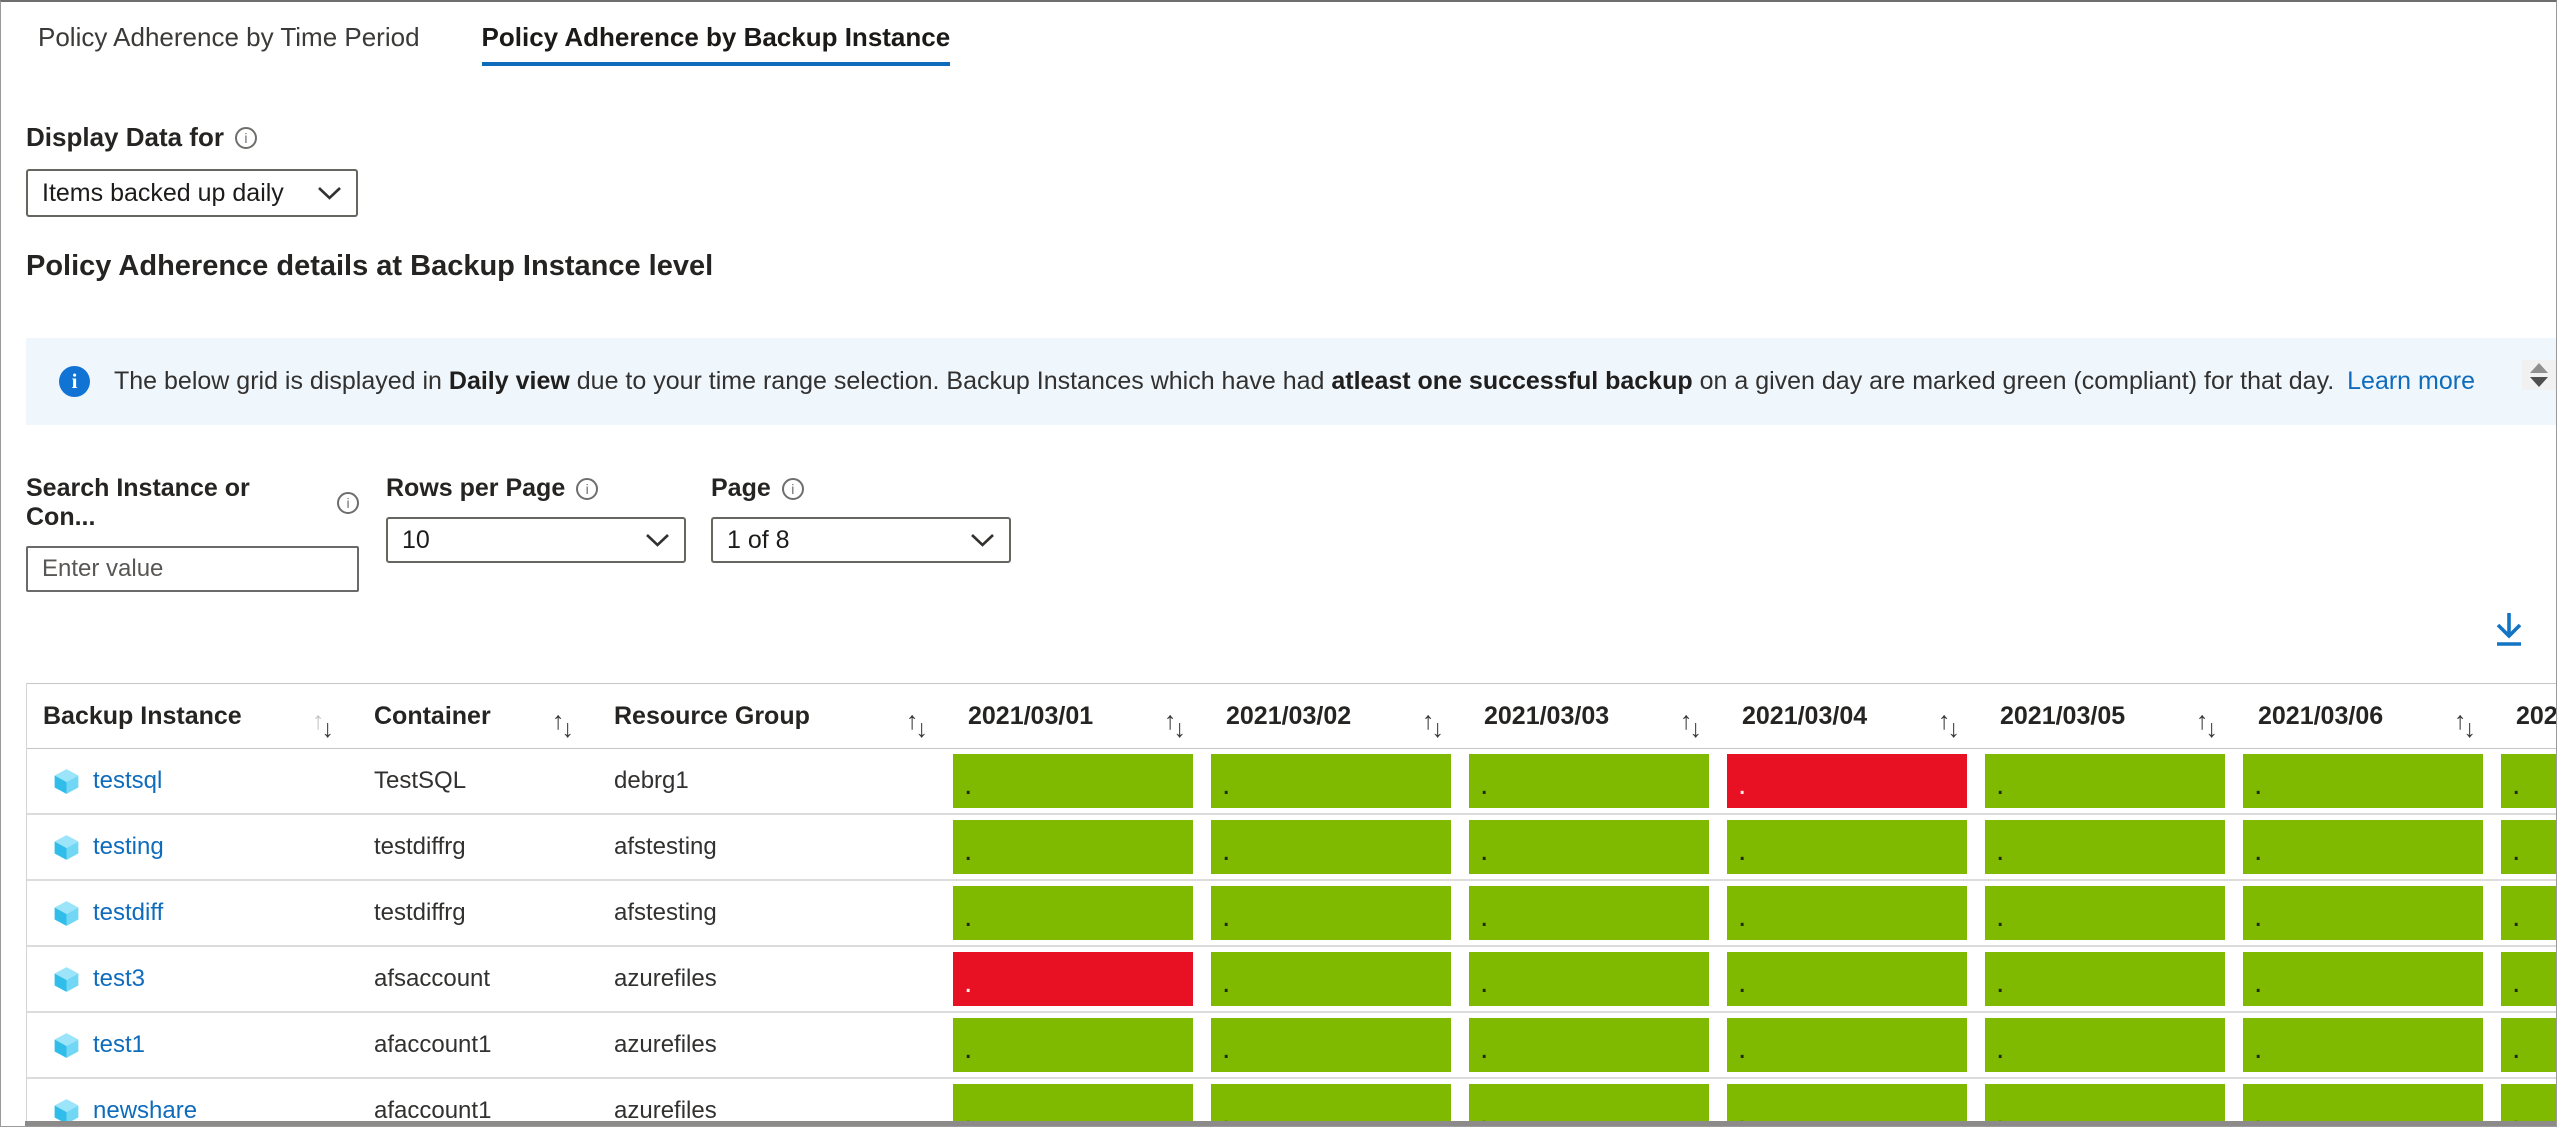  Describe the element at coordinates (1339, 716) in the screenshot. I see `column-header-date-2021-03-02: 2021/03/02 ↑ ↓` at that location.